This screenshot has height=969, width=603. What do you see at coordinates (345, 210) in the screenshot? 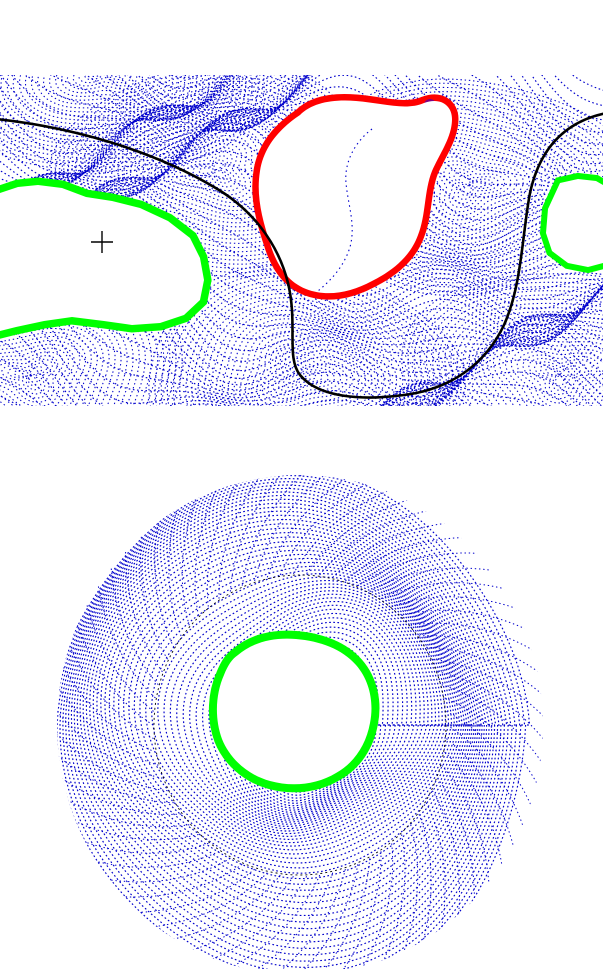
I see `interior-isoline` at bounding box center [345, 210].